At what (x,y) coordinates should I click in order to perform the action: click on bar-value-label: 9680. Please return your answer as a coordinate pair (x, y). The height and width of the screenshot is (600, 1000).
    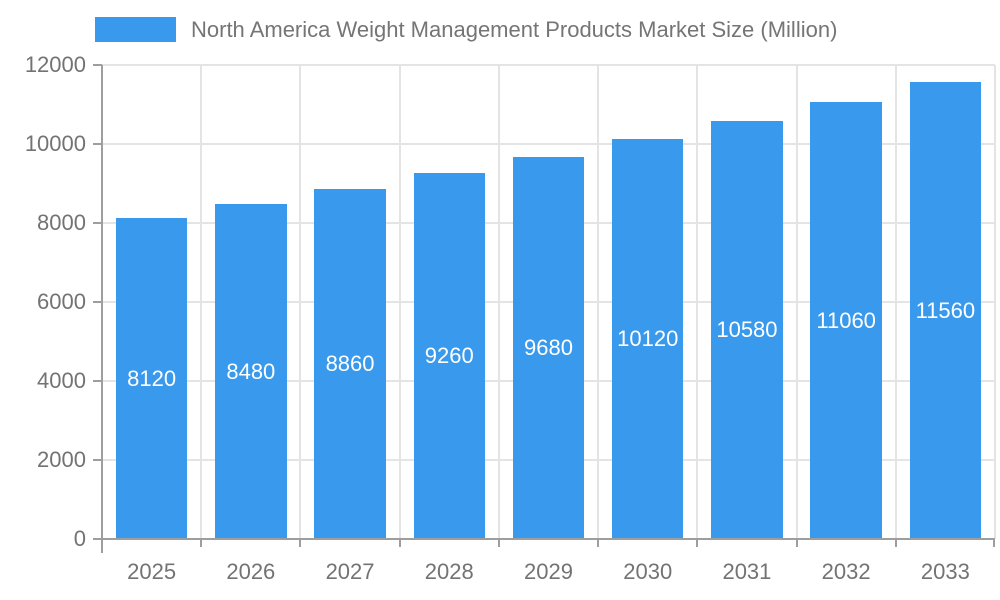
    Looking at the image, I should click on (548, 347).